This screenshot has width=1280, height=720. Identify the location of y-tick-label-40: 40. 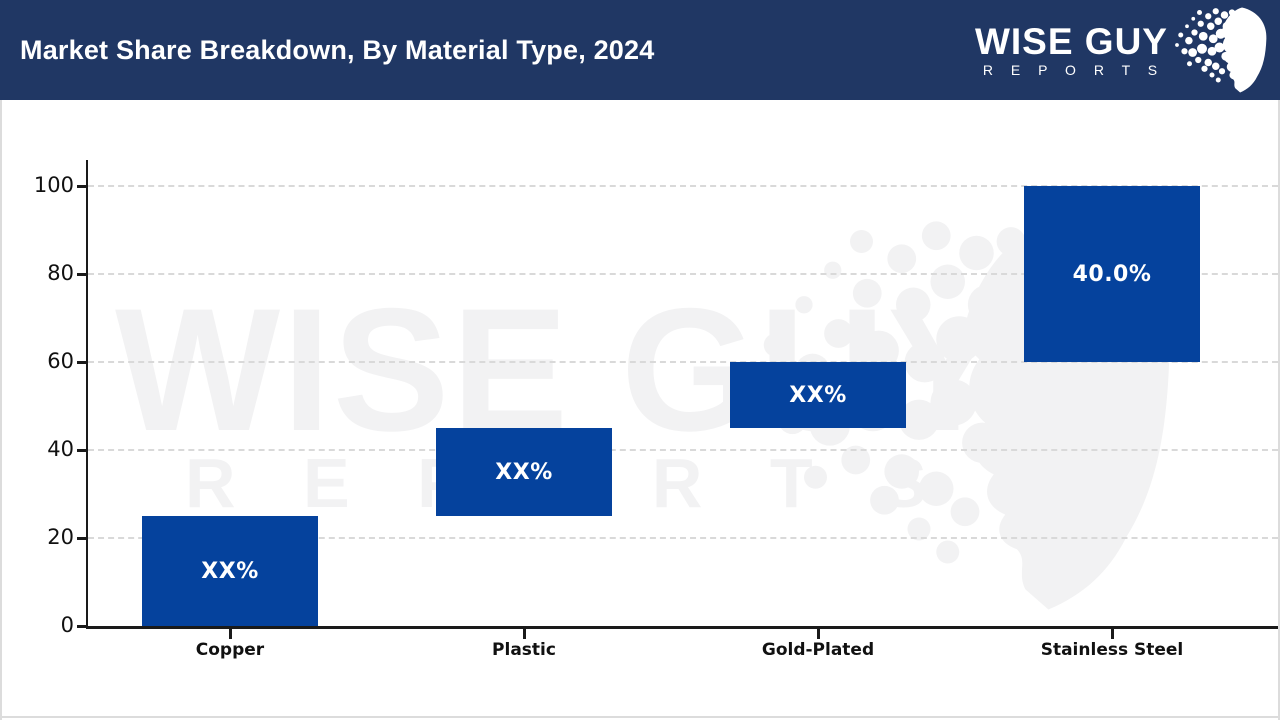
(60, 449).